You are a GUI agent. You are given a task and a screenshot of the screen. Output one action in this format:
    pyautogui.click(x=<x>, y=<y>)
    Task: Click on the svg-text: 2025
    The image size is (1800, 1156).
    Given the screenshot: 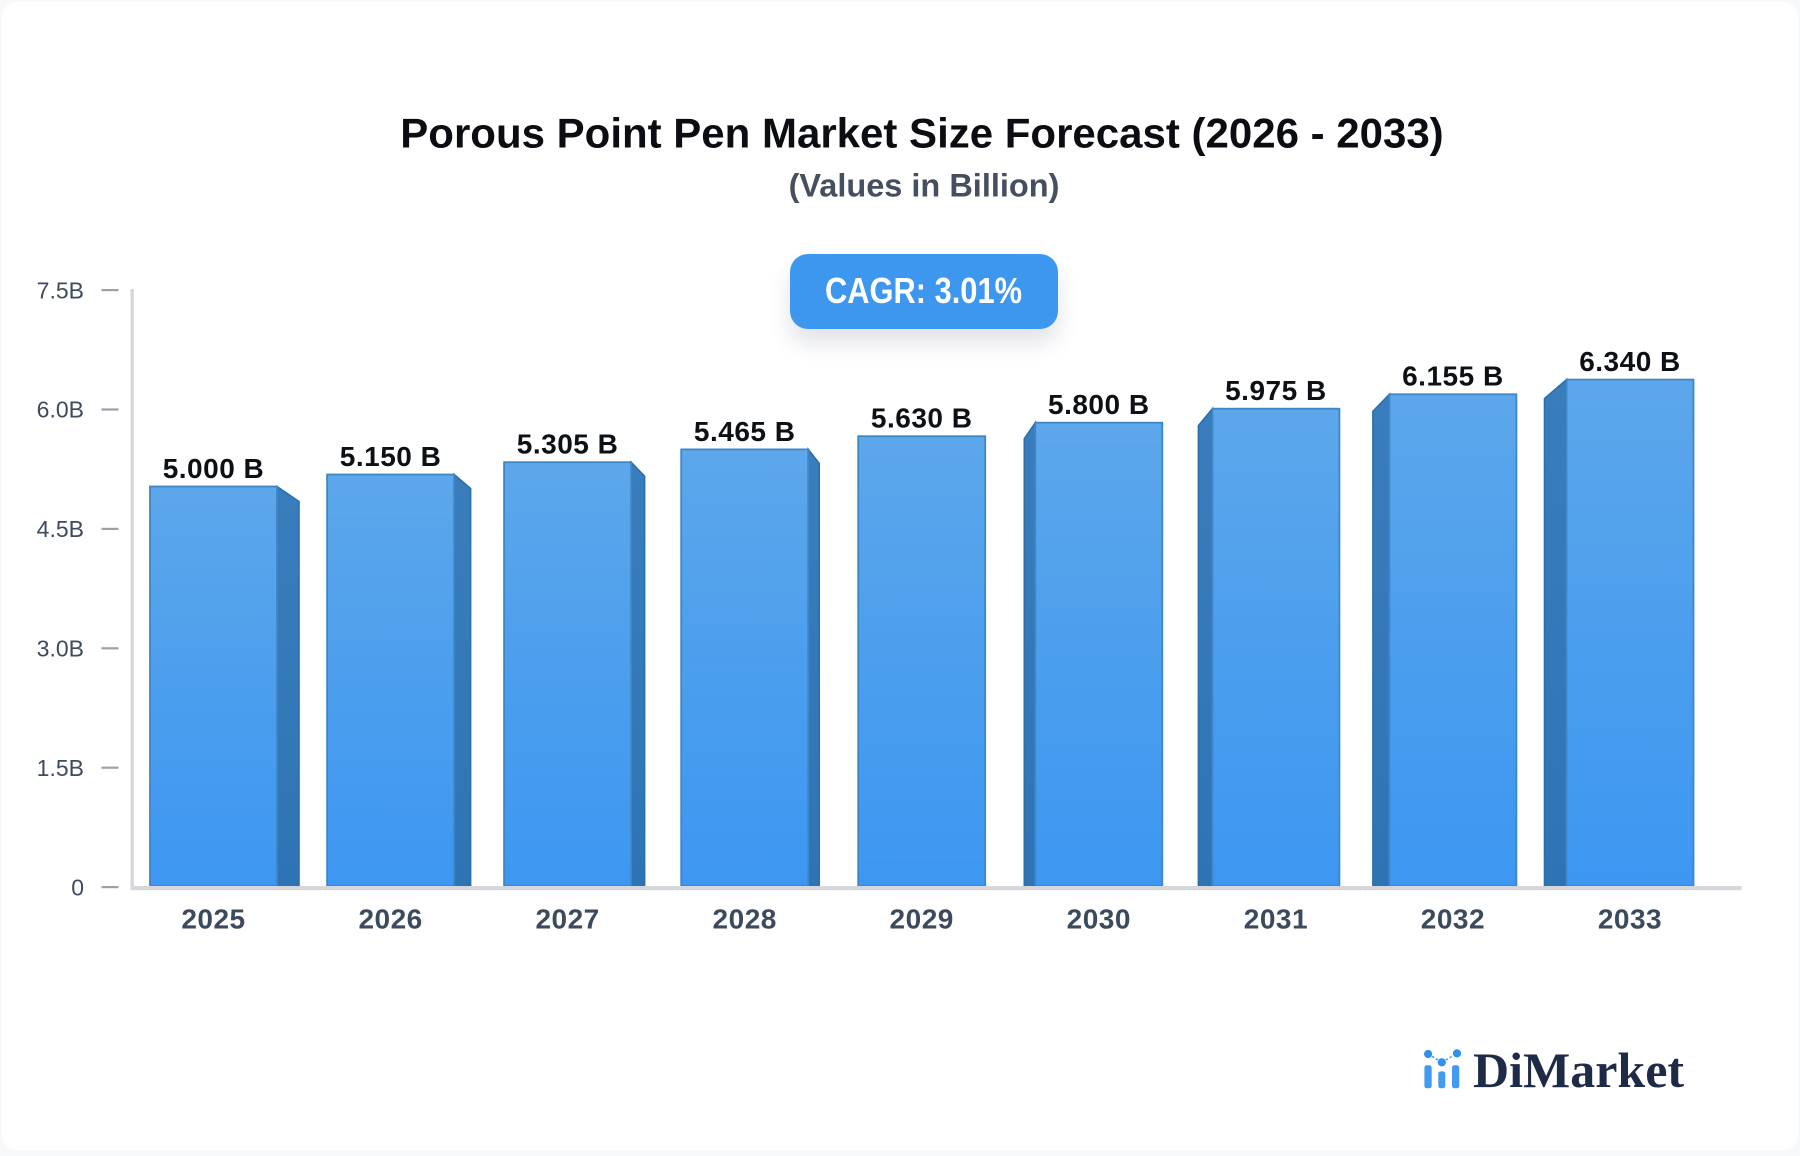 What is the action you would take?
    pyautogui.click(x=213, y=919)
    